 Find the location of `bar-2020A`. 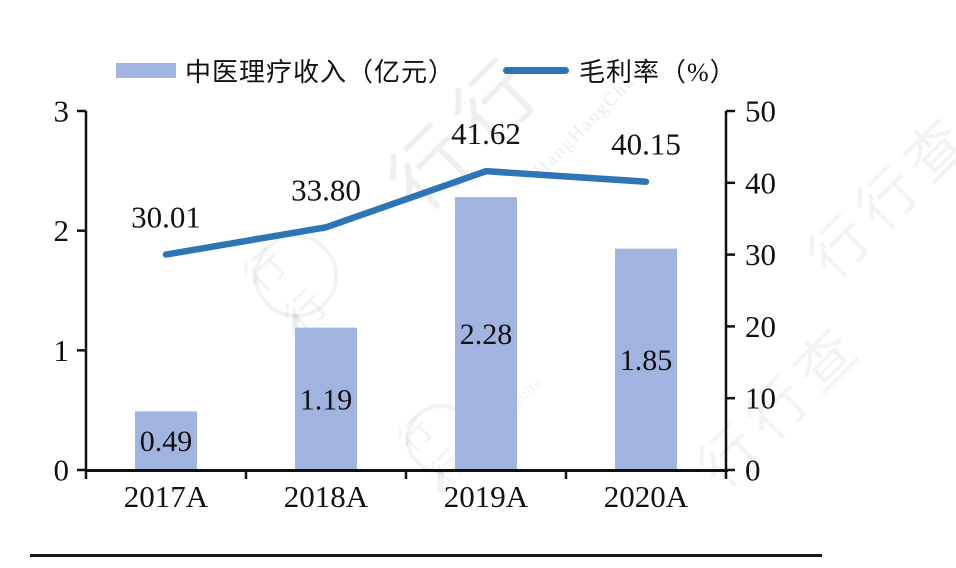

bar-2020A is located at coordinates (646, 359).